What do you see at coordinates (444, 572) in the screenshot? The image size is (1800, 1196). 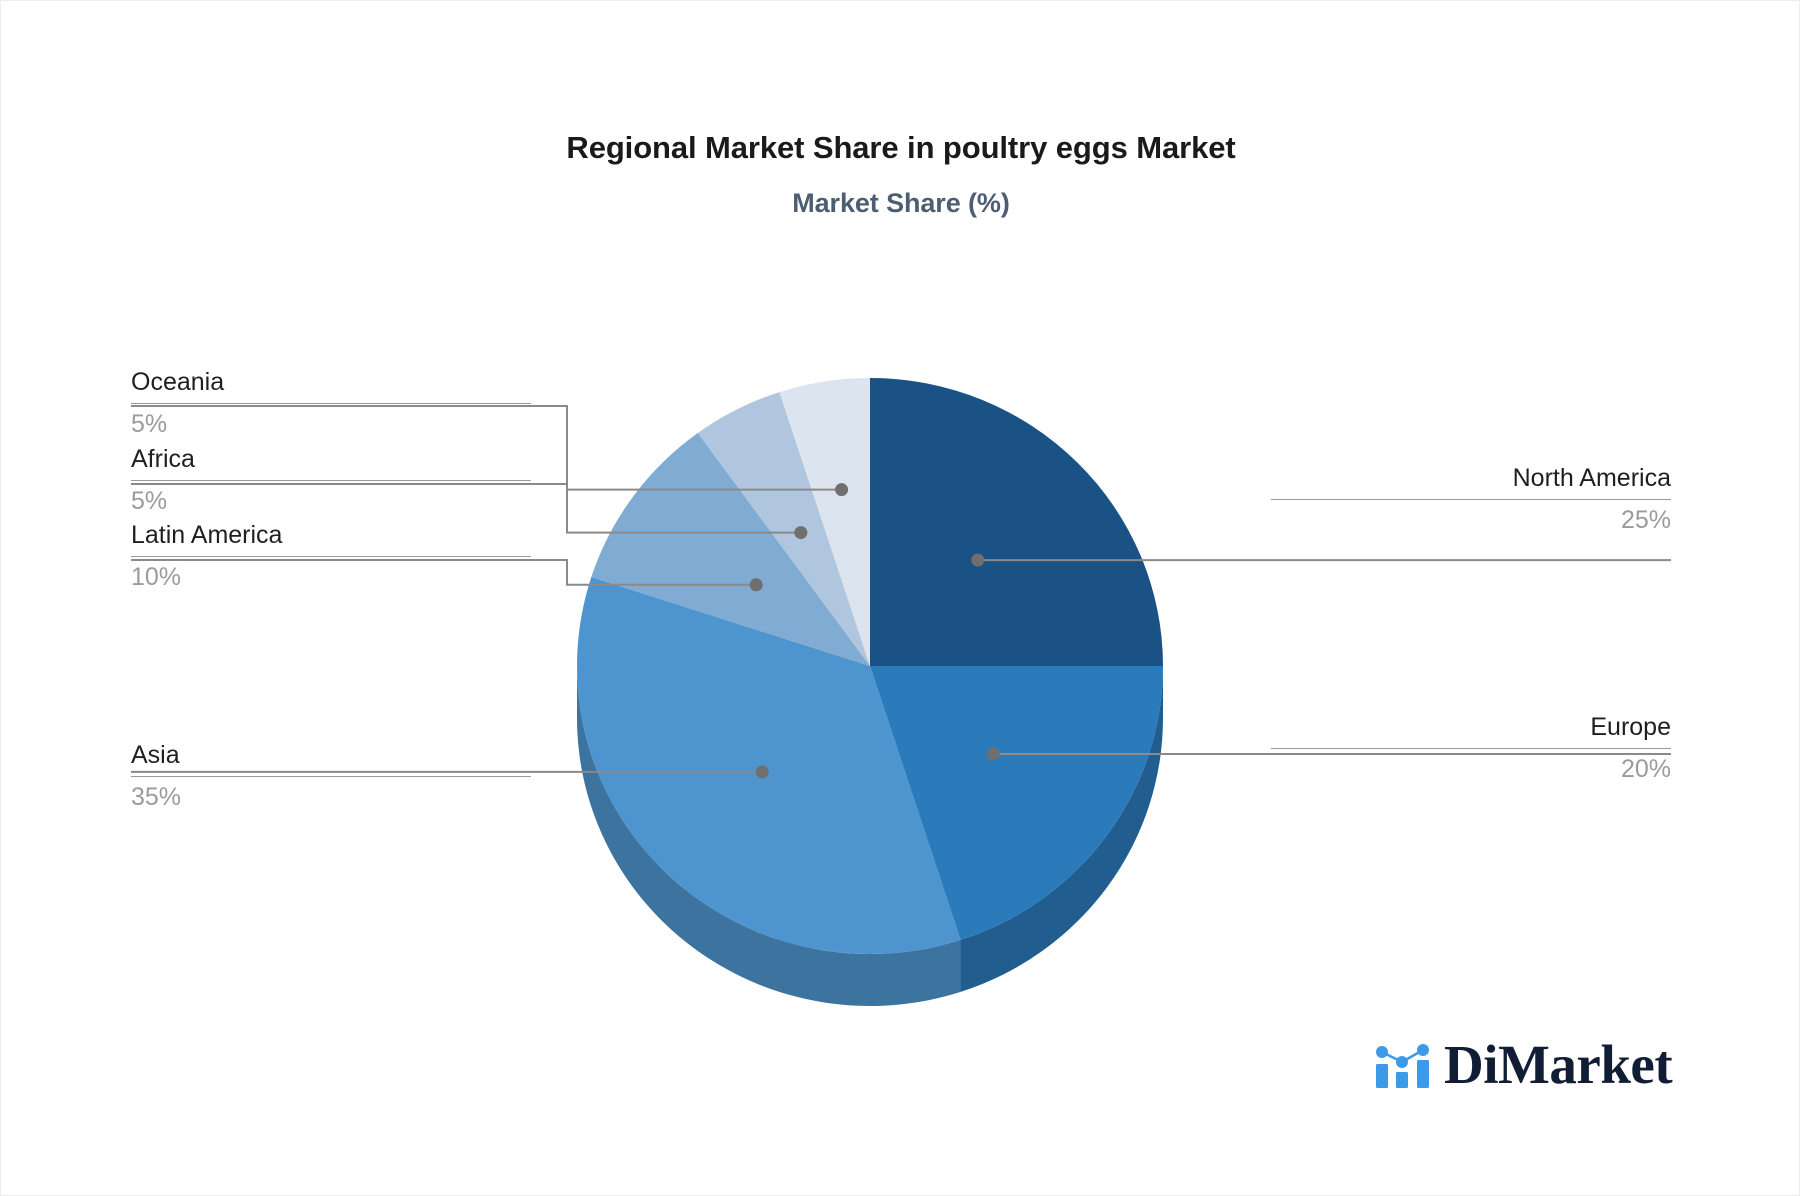 I see `leader-line-latin-america` at bounding box center [444, 572].